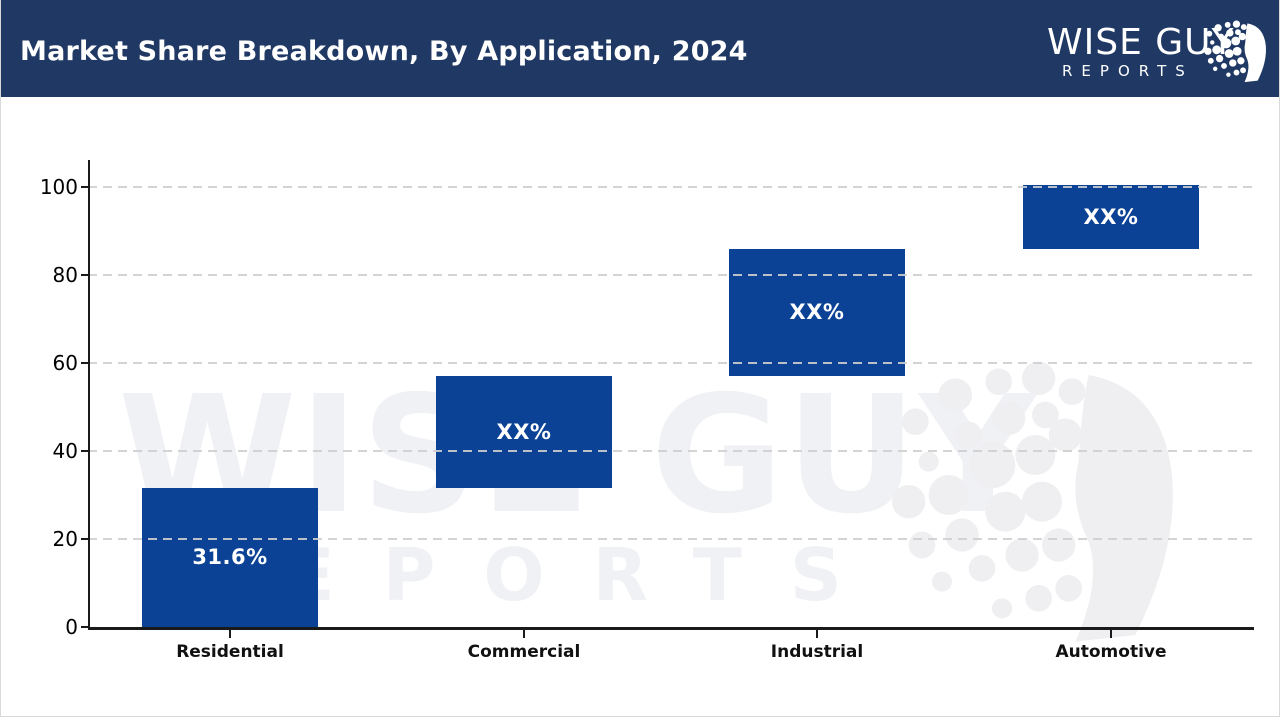 The width and height of the screenshot is (1280, 720). I want to click on logo-head-icon, so click(1235, 52).